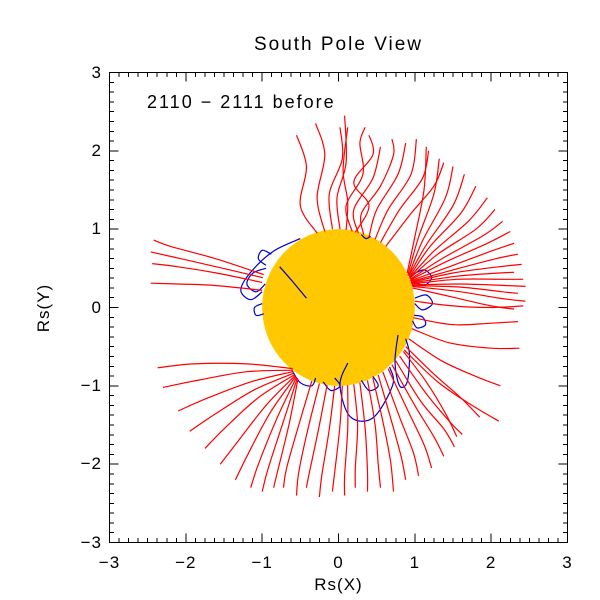 The image size is (600, 600). I want to click on y-tick-label: −1, so click(91, 385).